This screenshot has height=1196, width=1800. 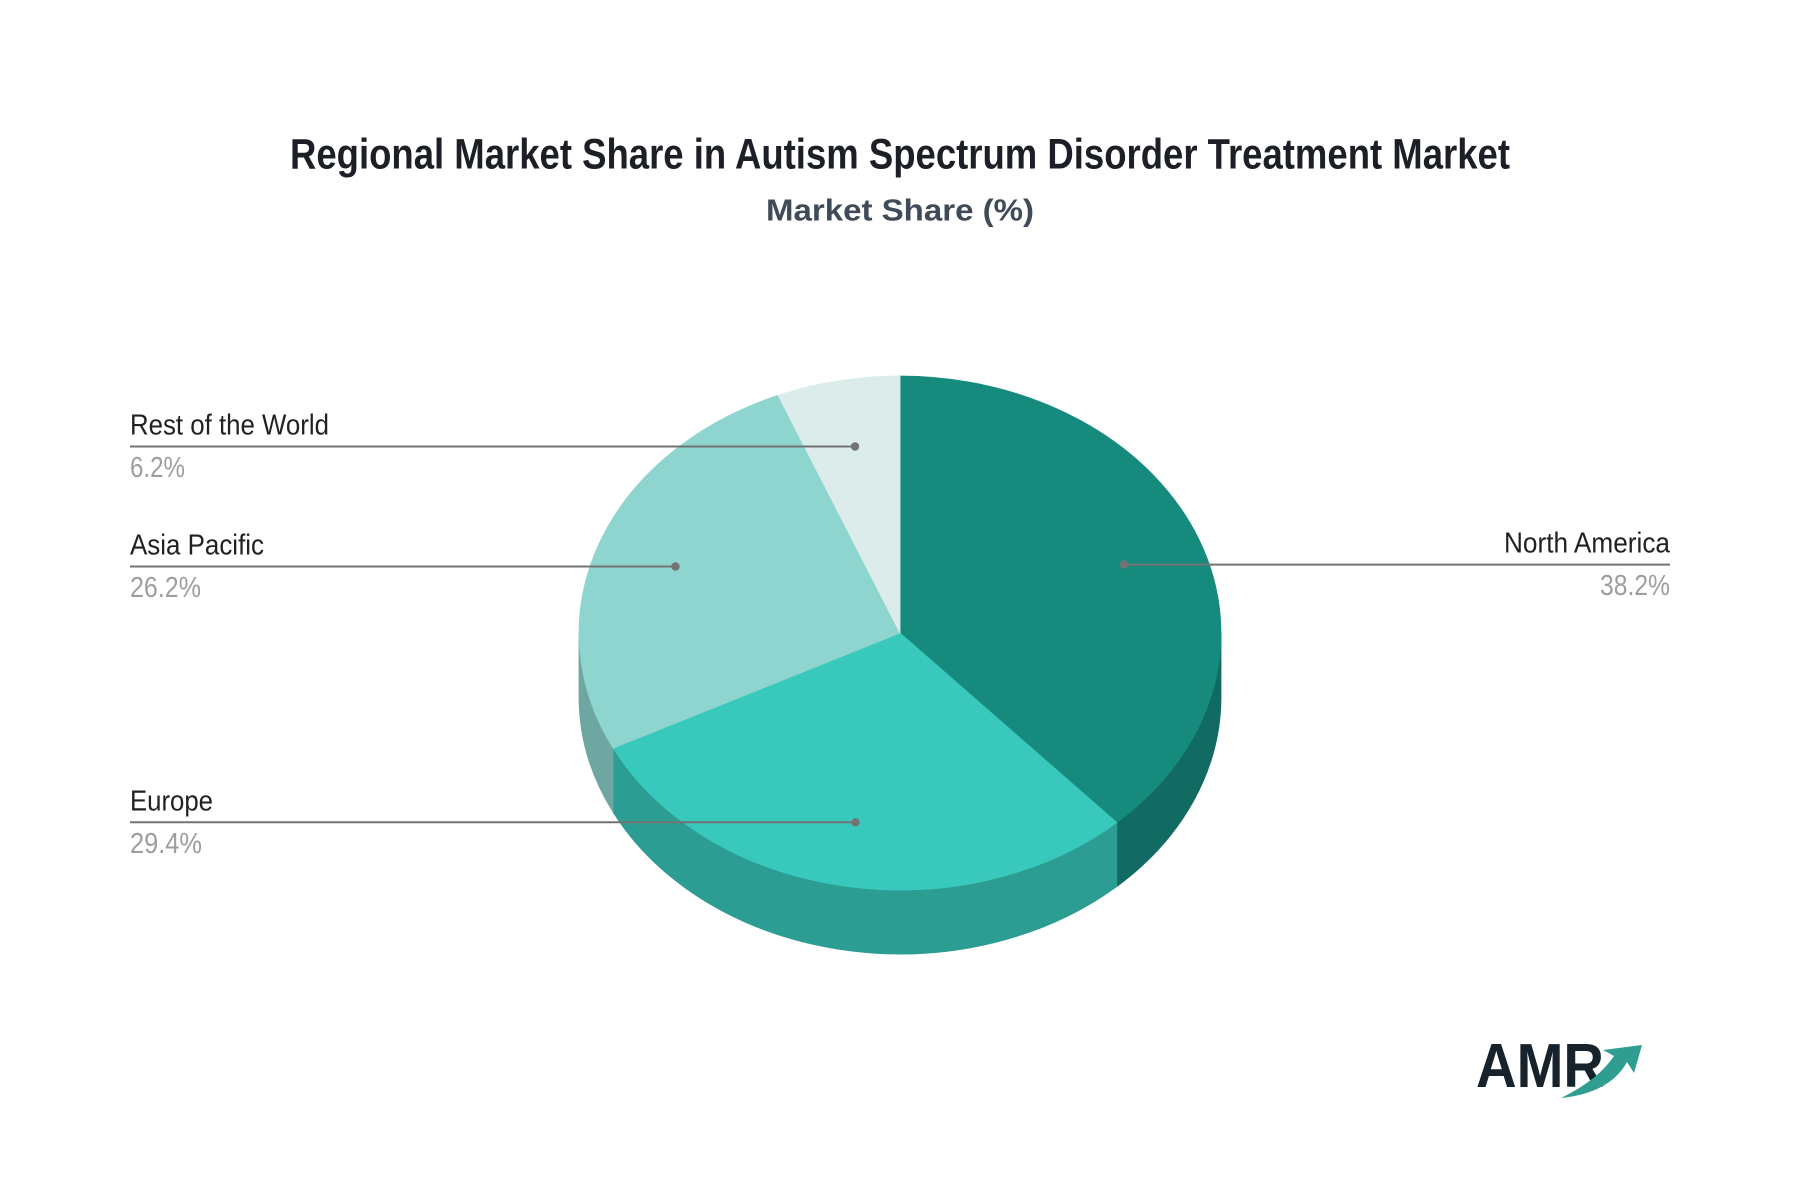 What do you see at coordinates (165, 588) in the screenshot?
I see `svg-text: 26.2%` at bounding box center [165, 588].